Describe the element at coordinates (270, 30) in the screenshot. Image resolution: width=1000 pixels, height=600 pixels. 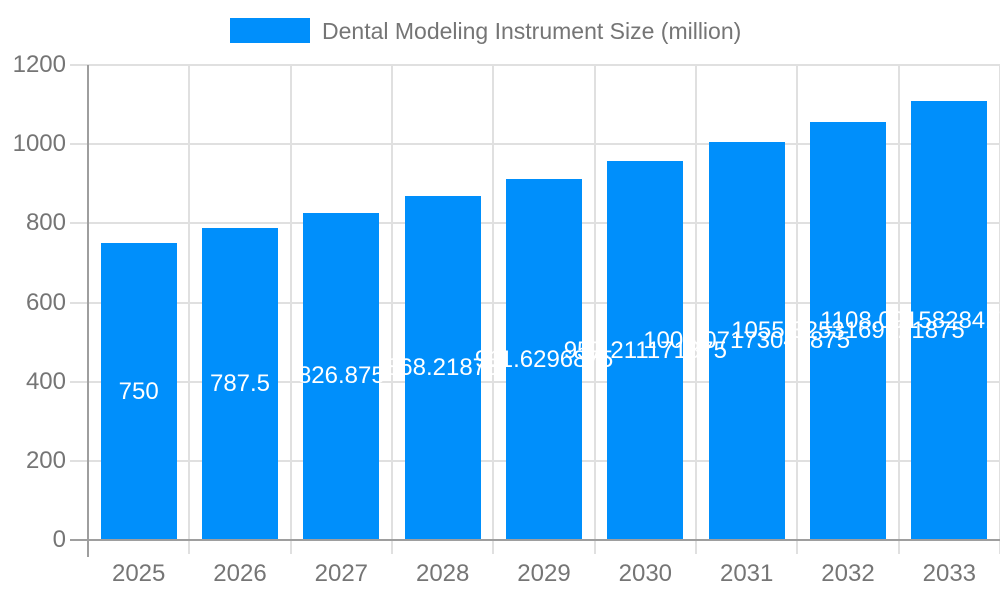
I see `legend-swatch-icon` at that location.